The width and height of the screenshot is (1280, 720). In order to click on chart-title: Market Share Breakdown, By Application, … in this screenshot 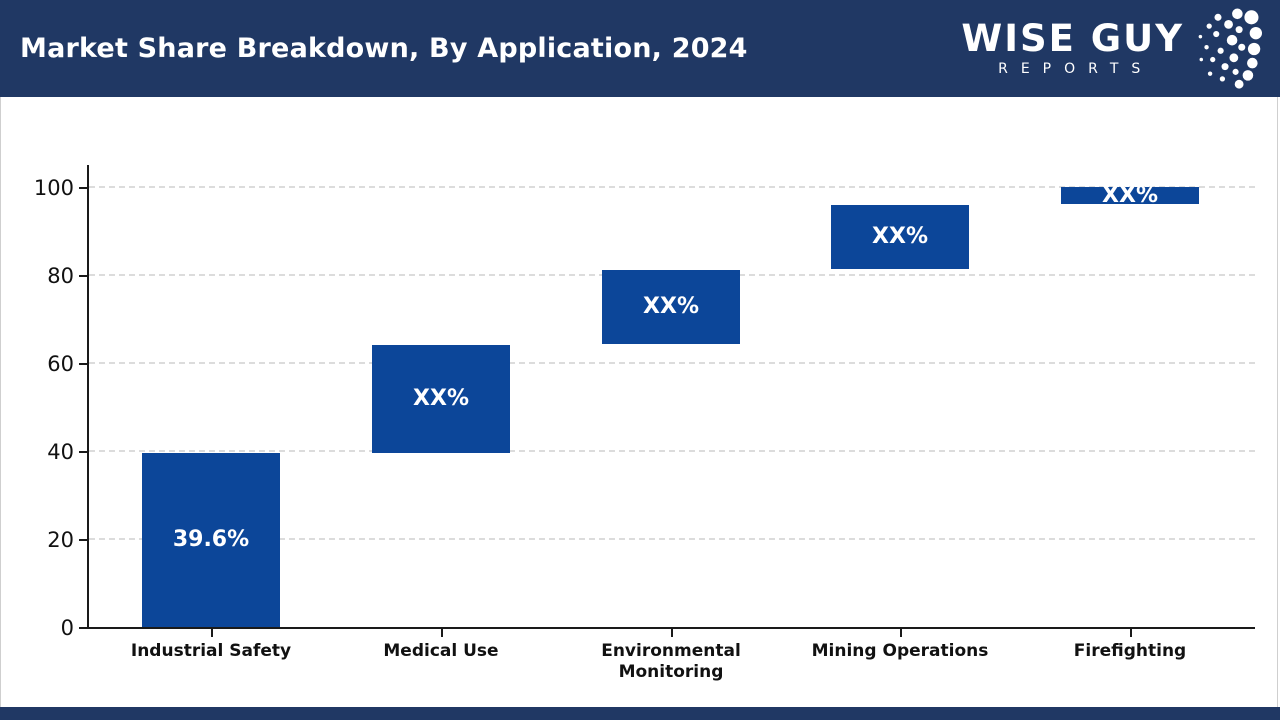, I will do `click(384, 48)`.